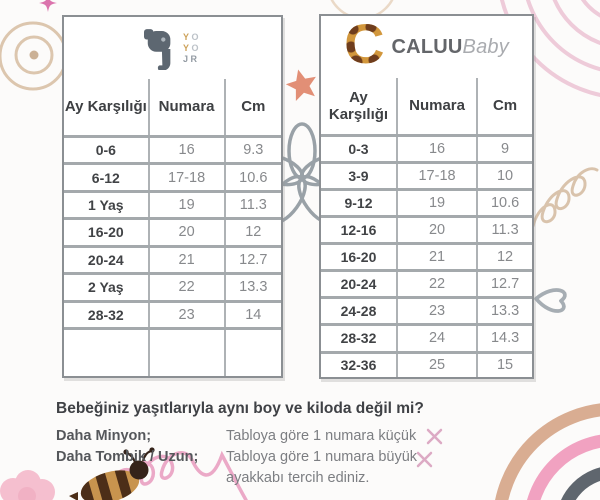  Describe the element at coordinates (172, 48) in the screenshot. I see `yoyo-jr-logo: YO YO JR` at that location.